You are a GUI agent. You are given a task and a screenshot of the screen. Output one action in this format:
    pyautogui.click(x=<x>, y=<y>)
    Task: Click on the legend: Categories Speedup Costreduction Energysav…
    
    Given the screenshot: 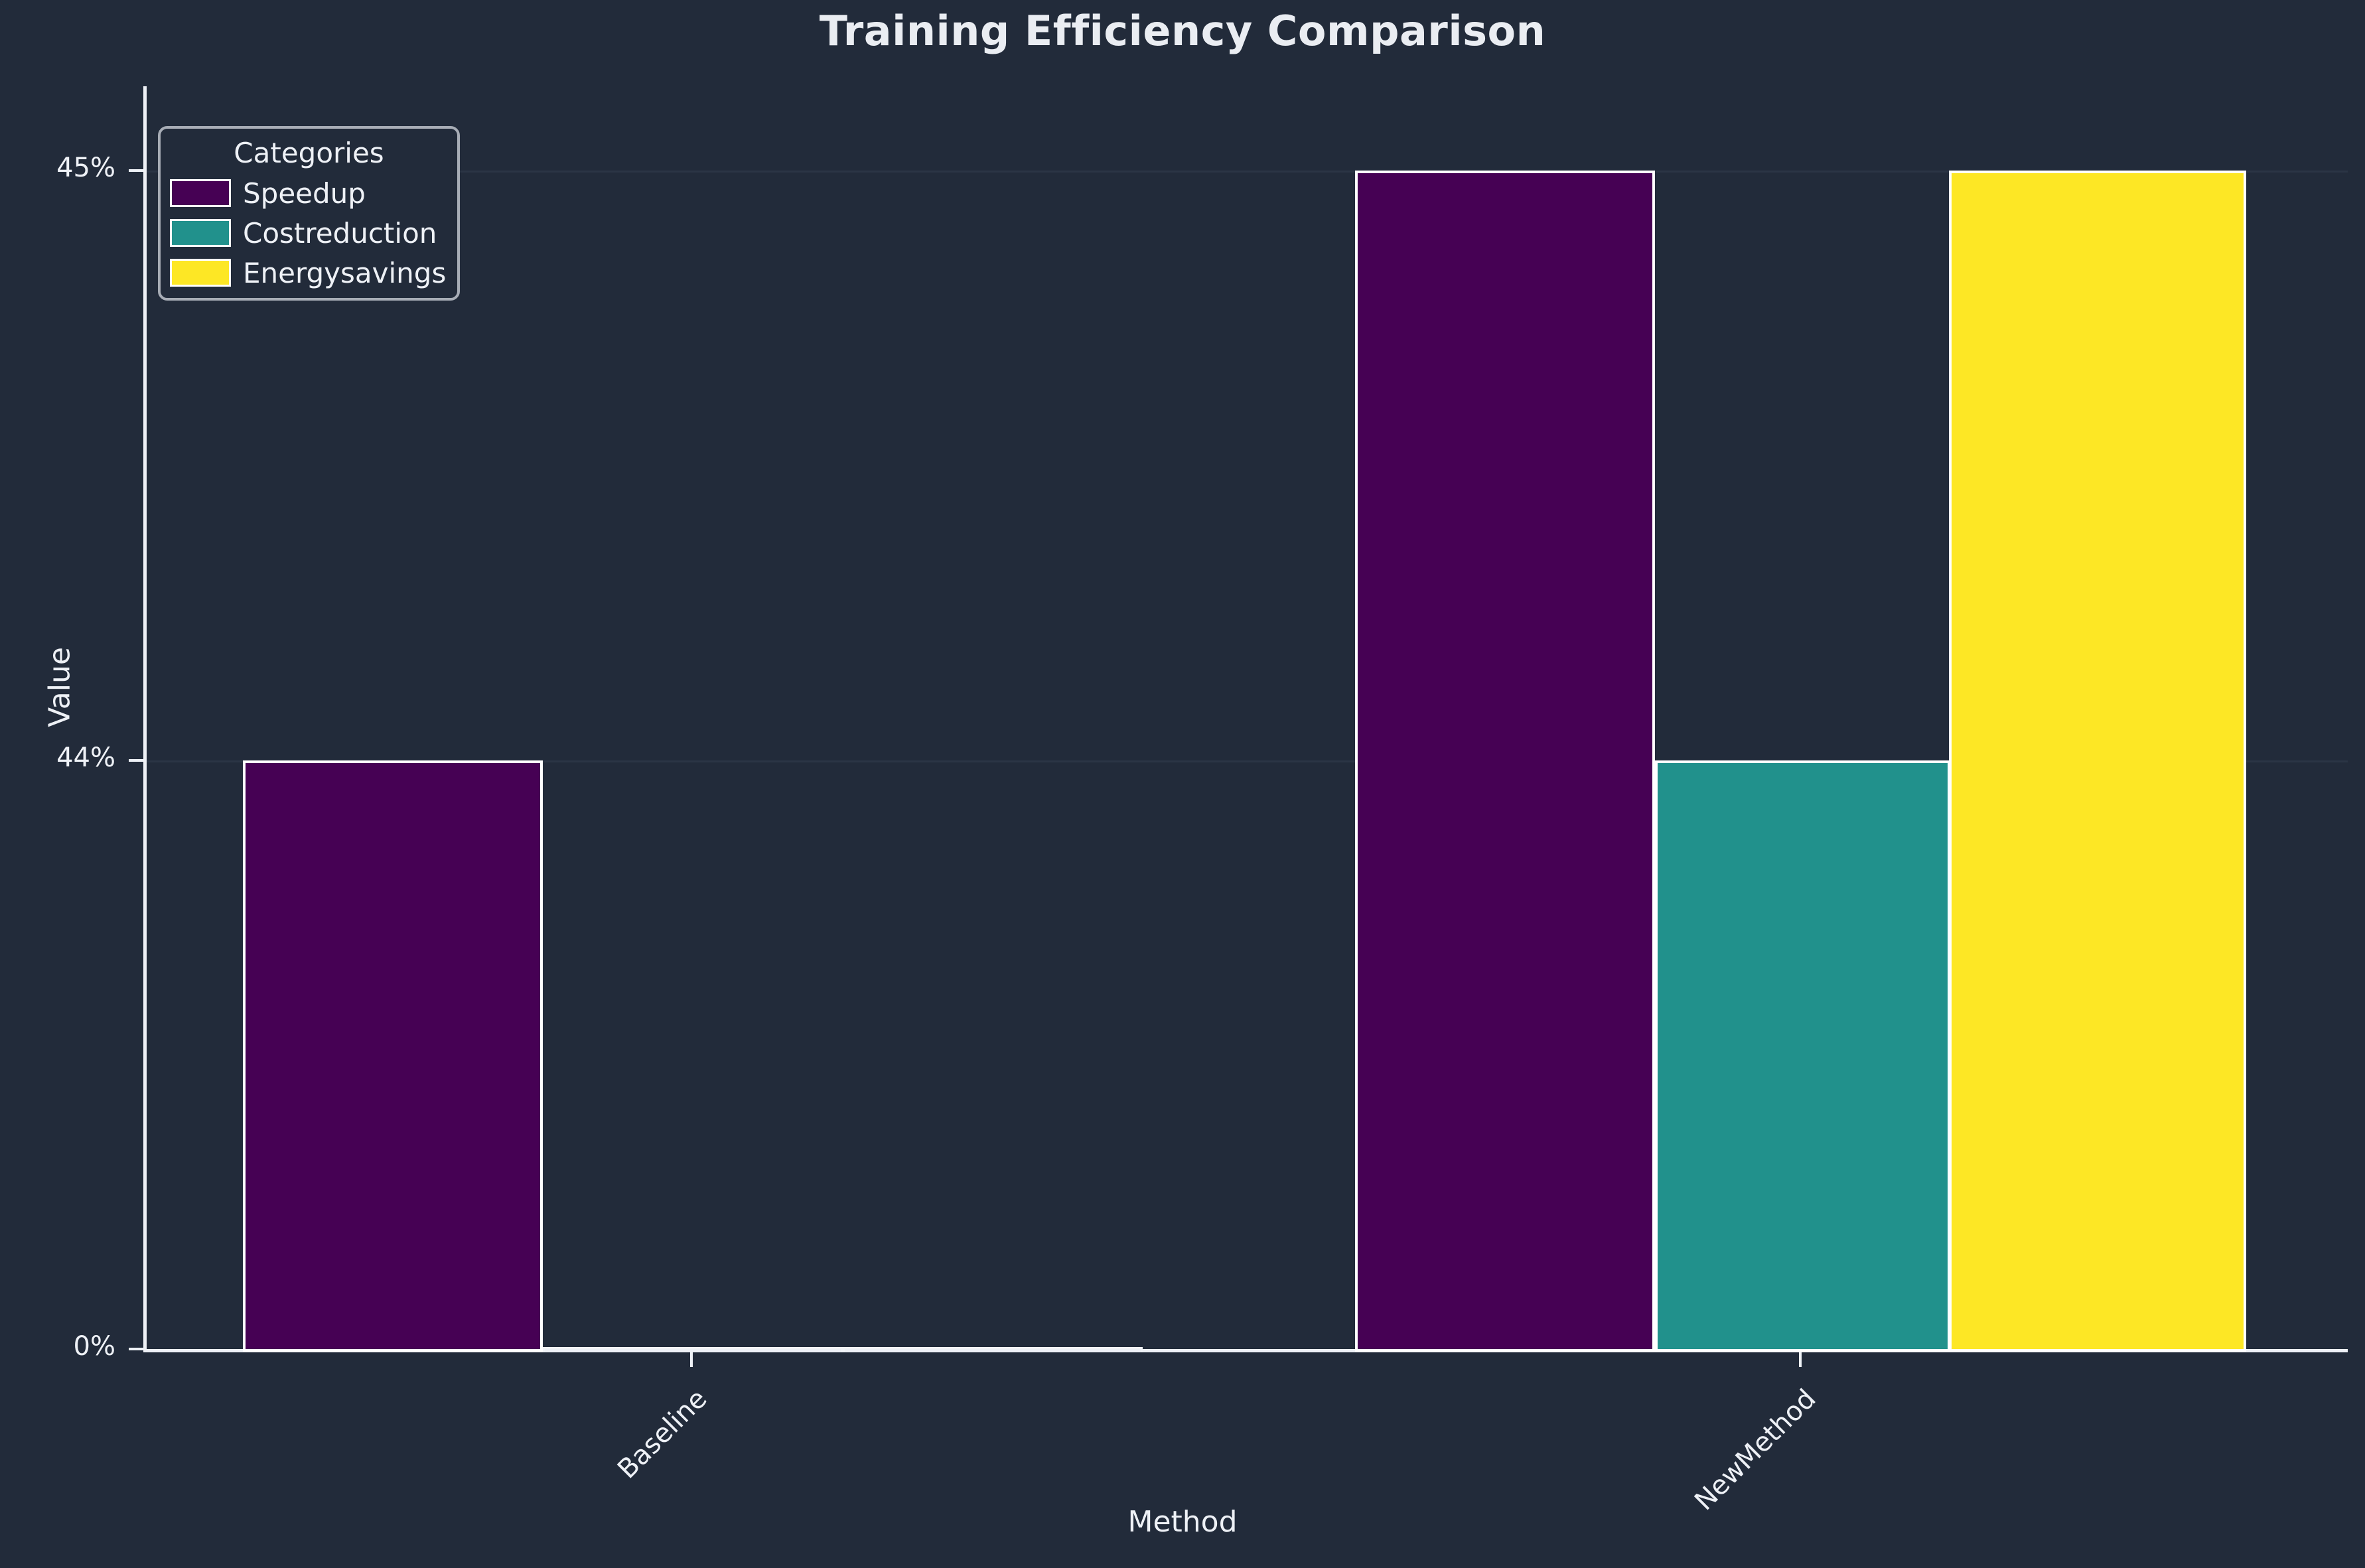 What is the action you would take?
    pyautogui.click(x=309, y=213)
    